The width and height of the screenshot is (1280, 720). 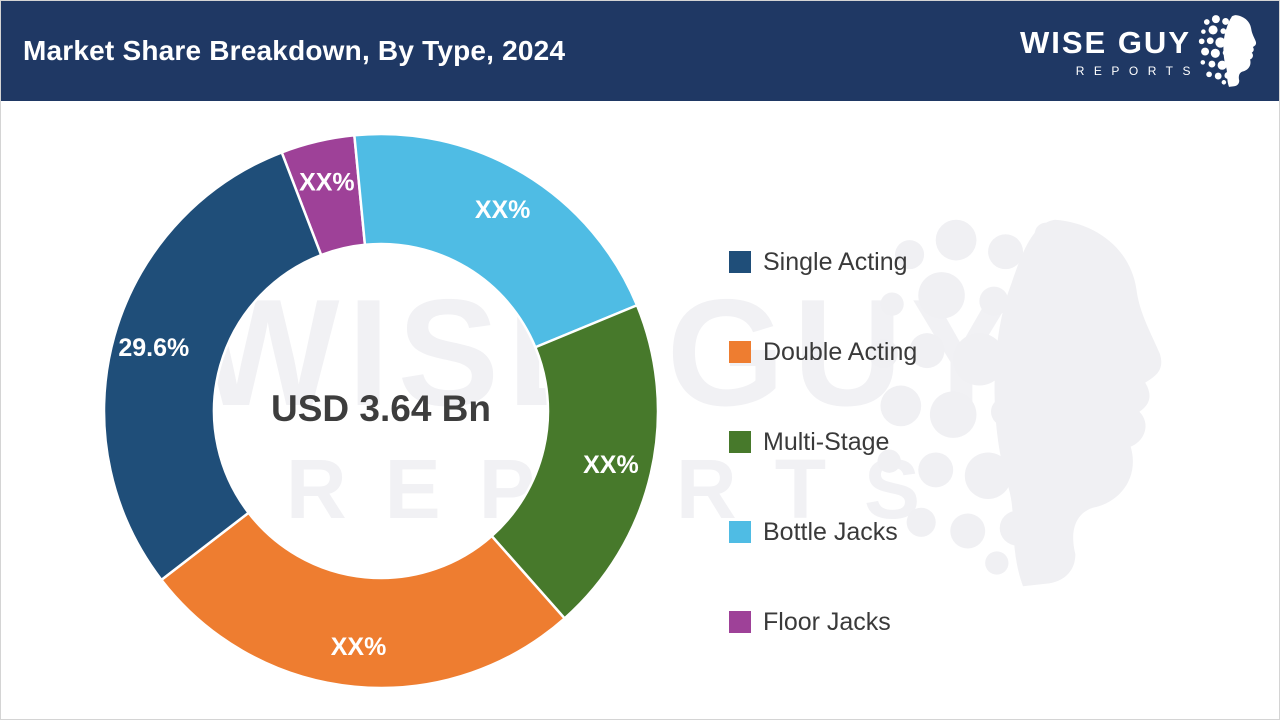 What do you see at coordinates (830, 531) in the screenshot?
I see `legend-label: Bottle Jacks` at bounding box center [830, 531].